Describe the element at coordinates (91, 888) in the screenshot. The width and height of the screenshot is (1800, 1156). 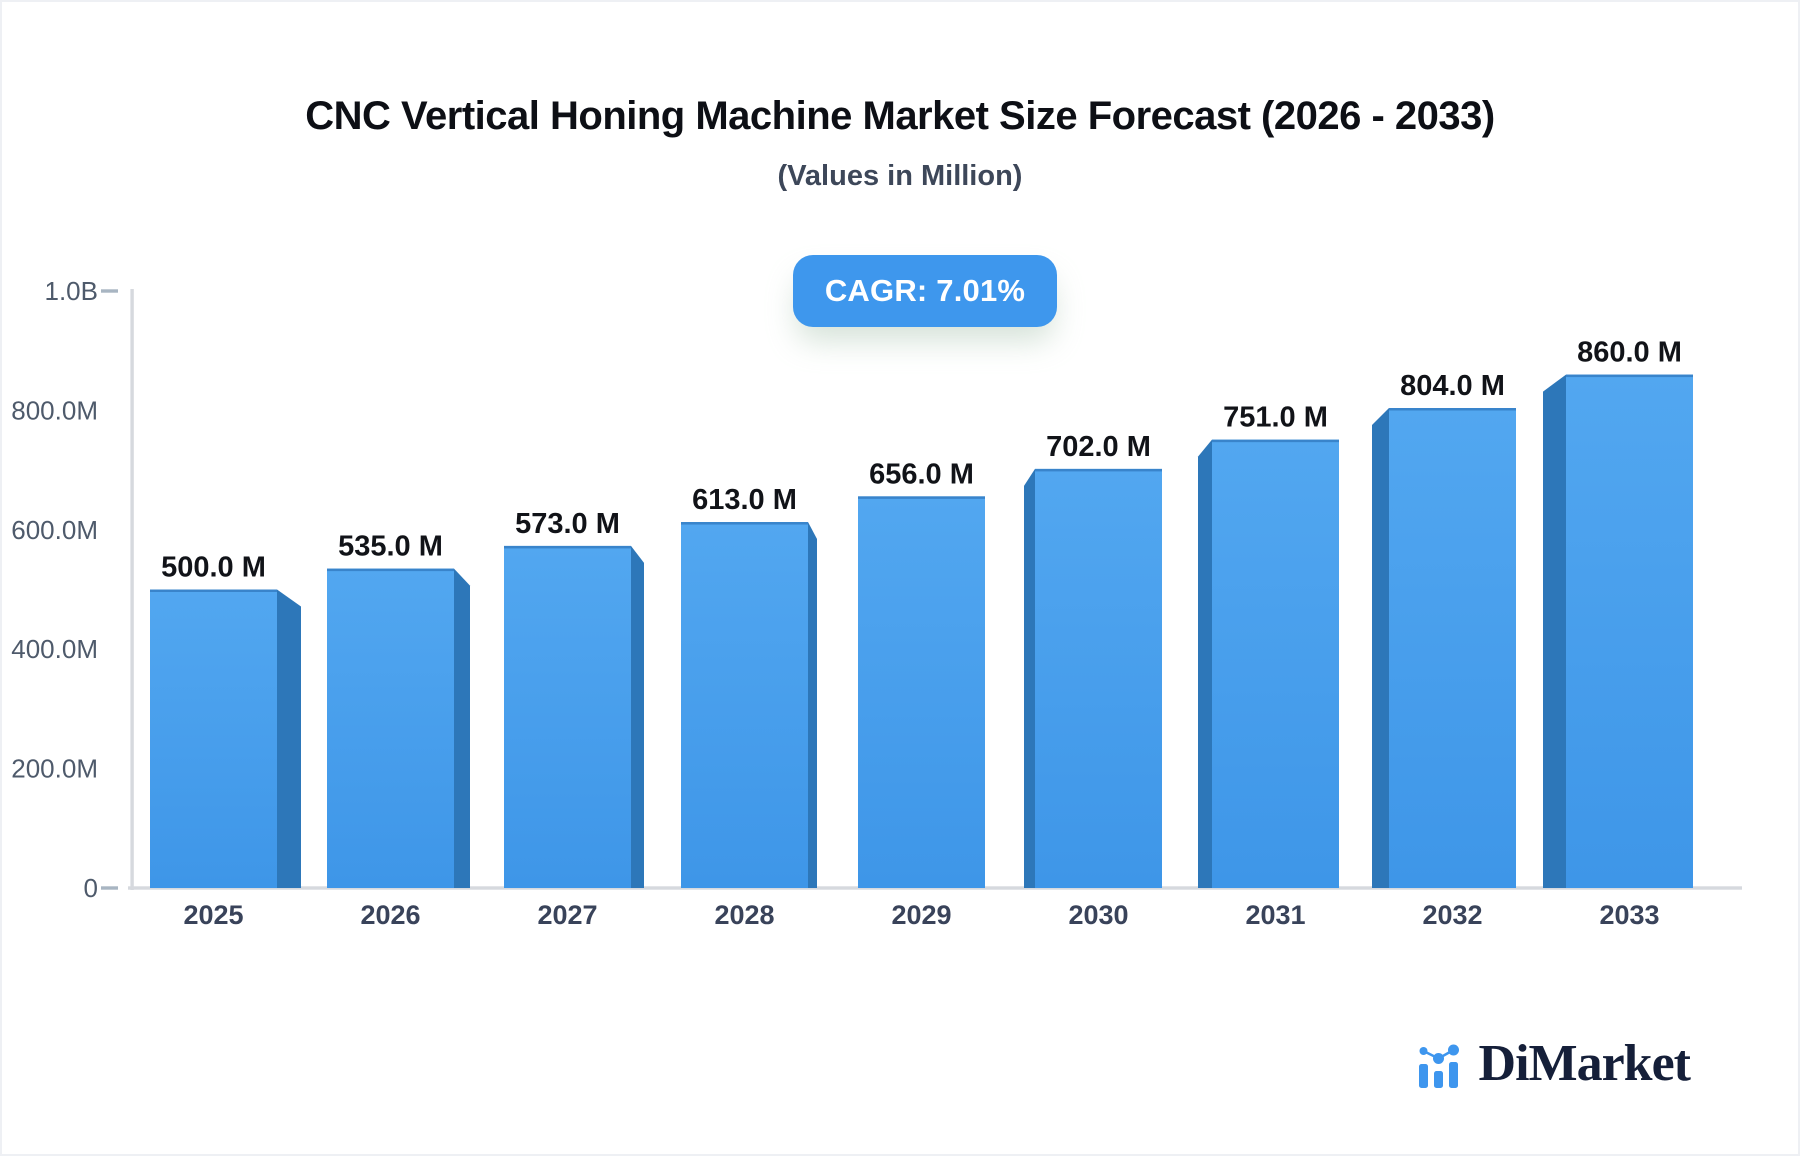
I see `y-tick-label: 0` at that location.